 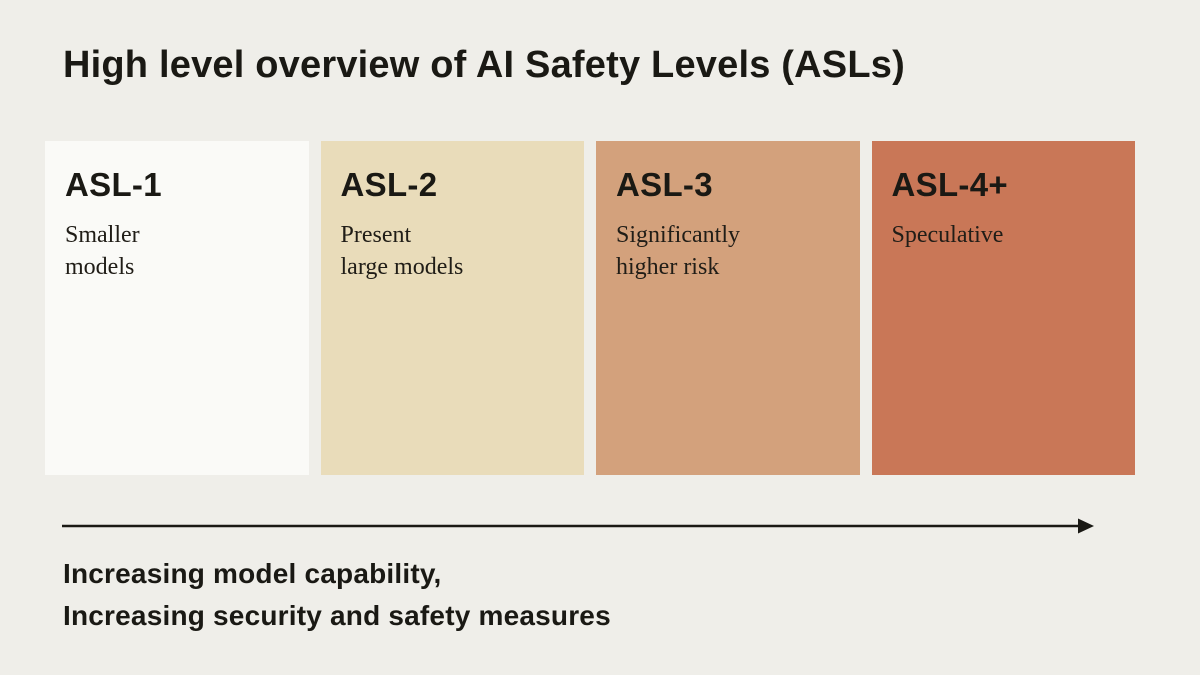 What do you see at coordinates (337, 615) in the screenshot?
I see `axis-caption-line-2: Increasing security and safety measures` at bounding box center [337, 615].